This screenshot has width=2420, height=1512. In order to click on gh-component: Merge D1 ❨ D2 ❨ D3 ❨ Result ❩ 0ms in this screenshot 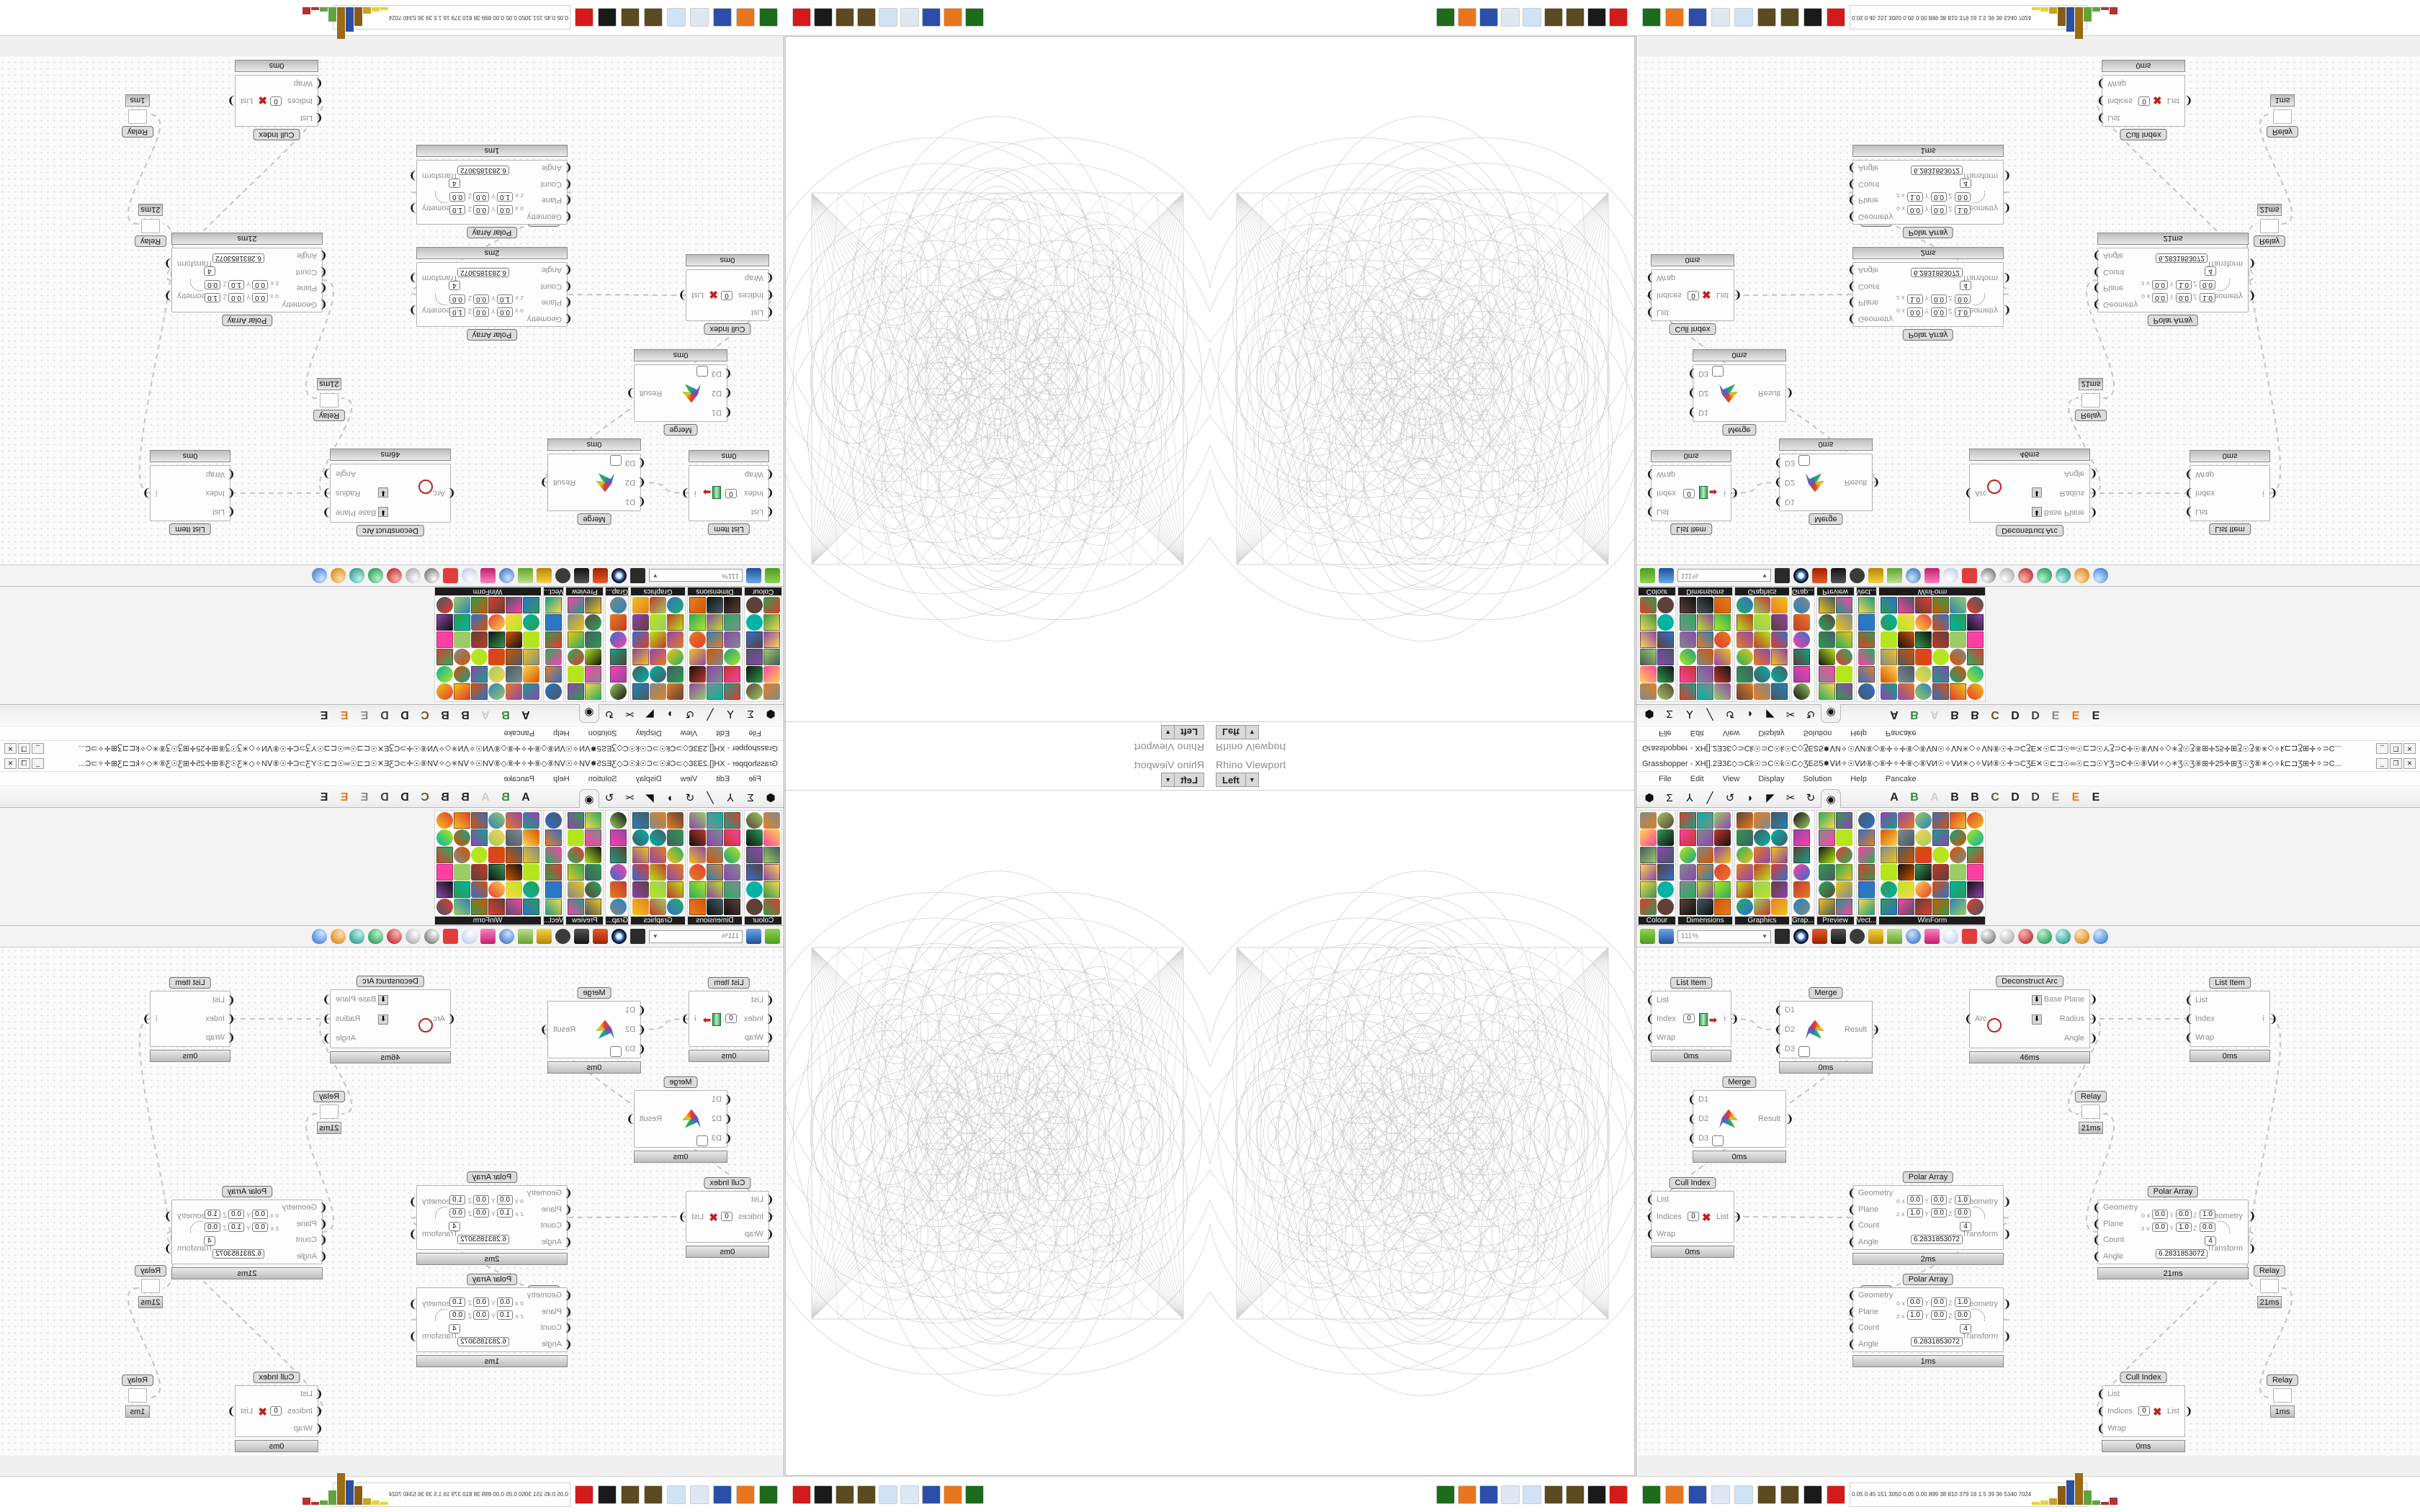, I will do `click(592, 1030)`.